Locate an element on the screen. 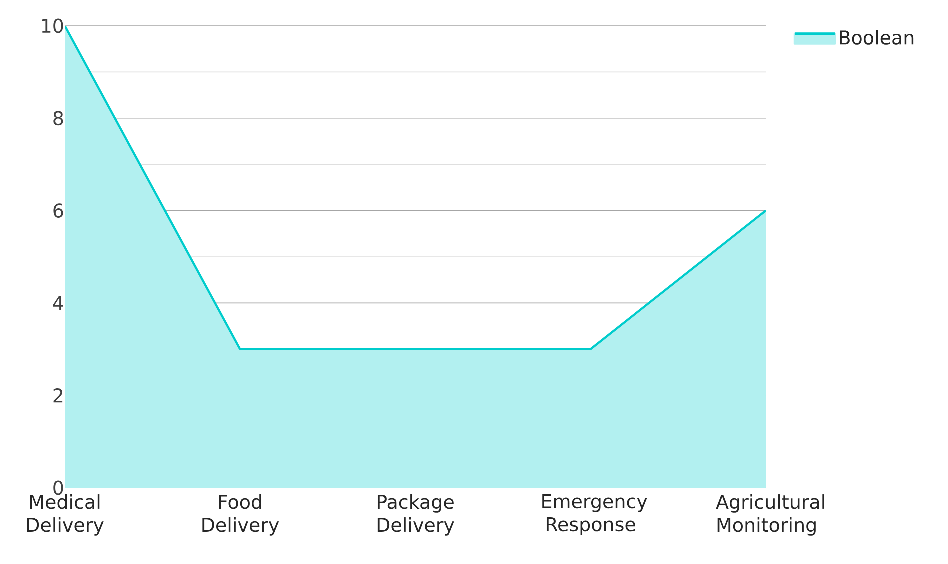  y-tick-label: 6 is located at coordinates (59, 211).